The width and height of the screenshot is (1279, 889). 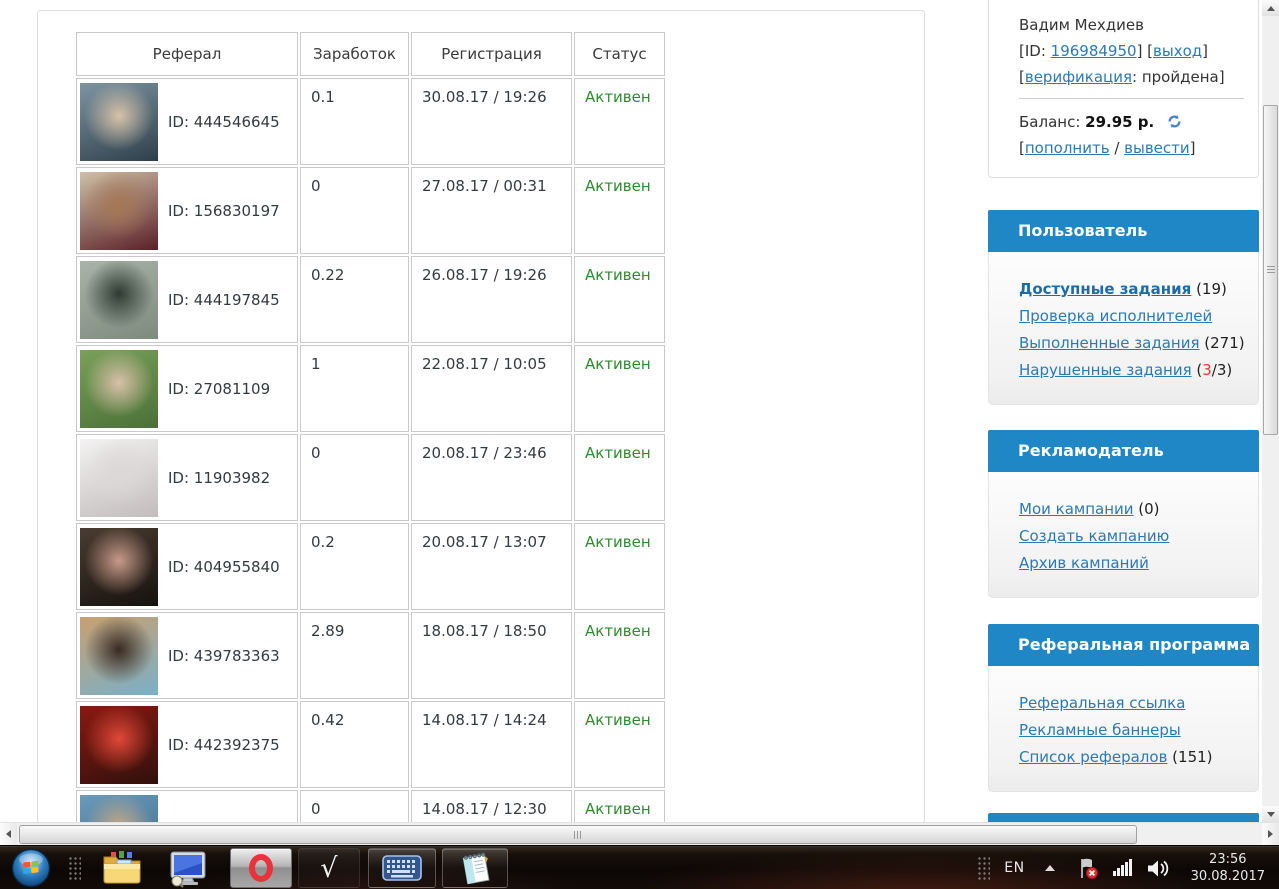 I want to click on section-title: Пользователь, so click(x=1123, y=231).